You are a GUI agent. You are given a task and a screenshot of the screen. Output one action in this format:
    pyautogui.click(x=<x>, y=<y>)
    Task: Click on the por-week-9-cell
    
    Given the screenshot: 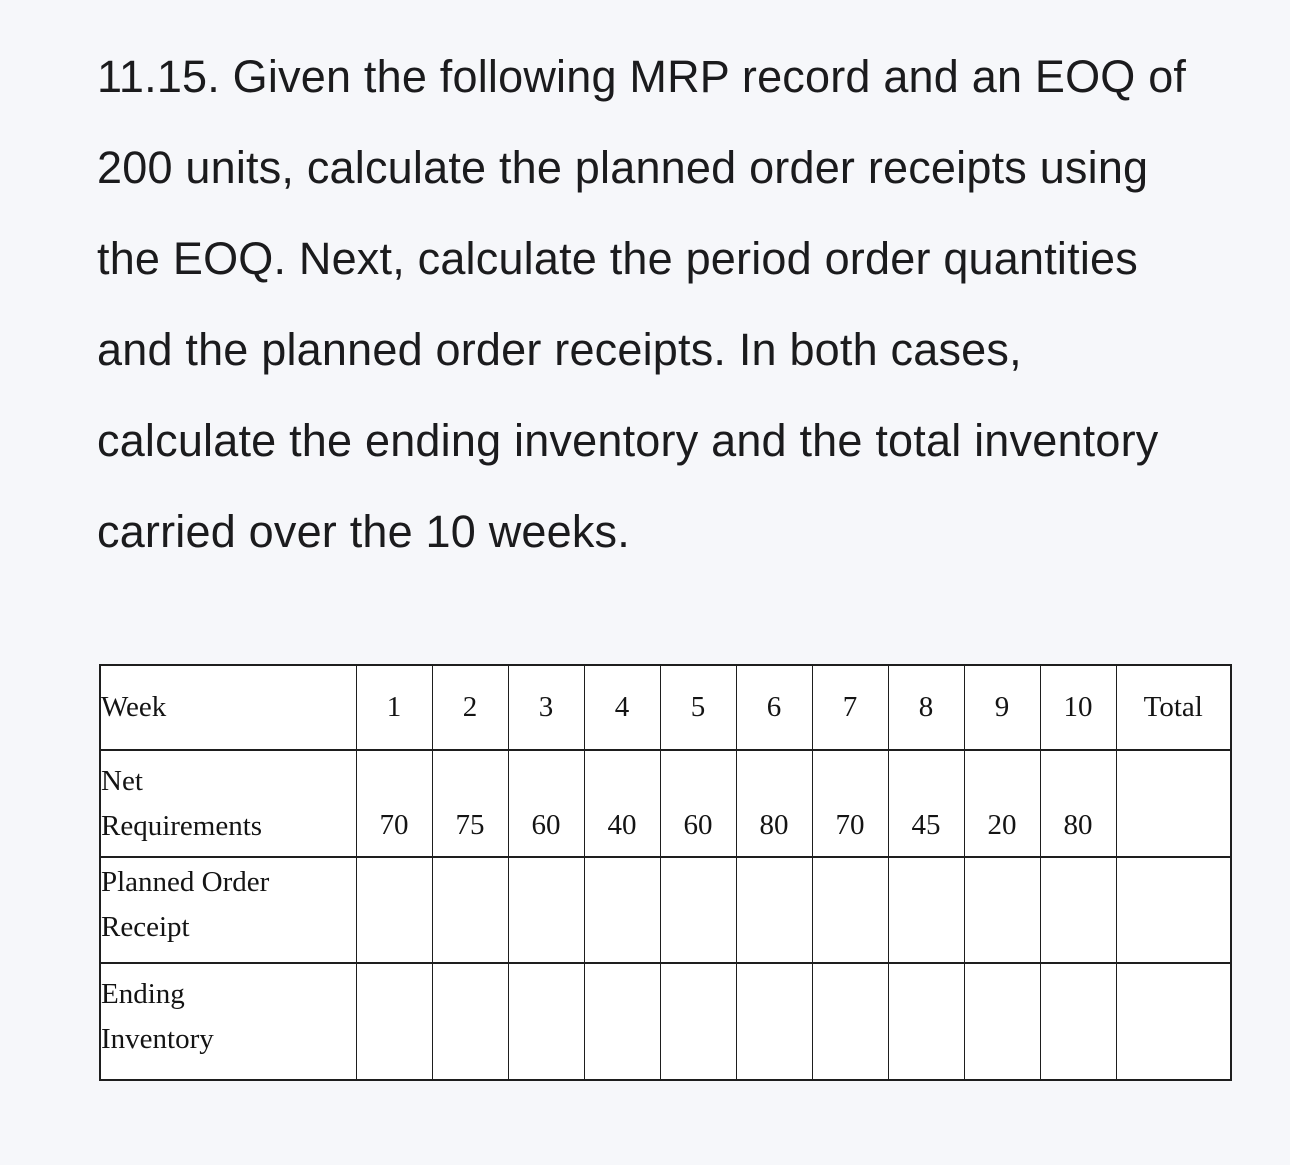 What is the action you would take?
    pyautogui.click(x=1002, y=910)
    